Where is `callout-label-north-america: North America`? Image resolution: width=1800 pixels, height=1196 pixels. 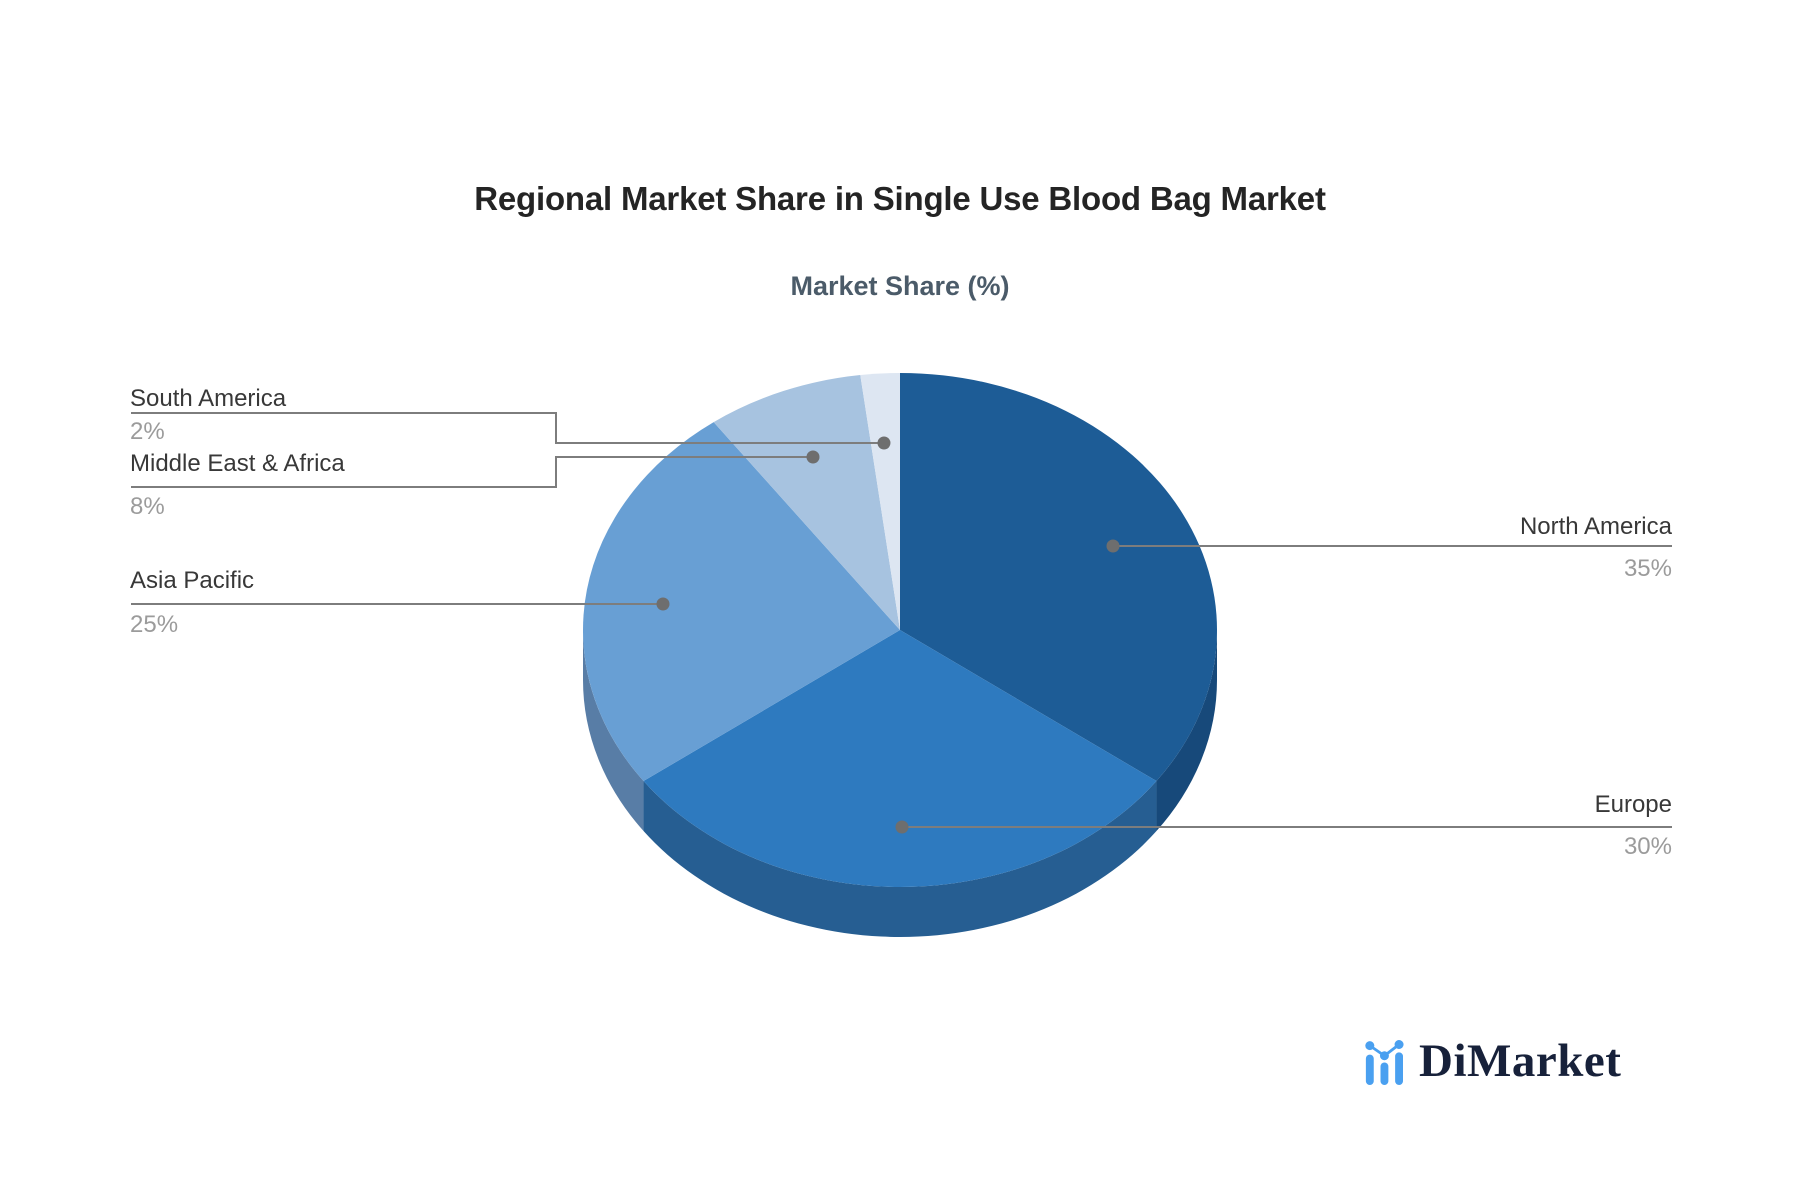 callout-label-north-america: North America is located at coordinates (1595, 526).